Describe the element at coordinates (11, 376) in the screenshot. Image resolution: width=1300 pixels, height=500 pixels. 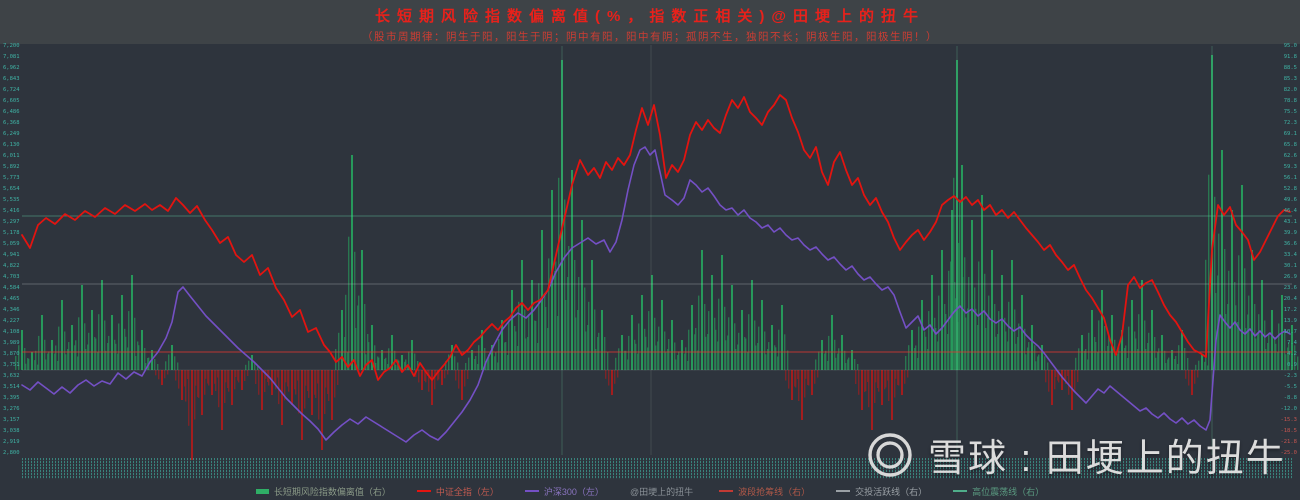
I see `svg-text: 3,632` at that location.